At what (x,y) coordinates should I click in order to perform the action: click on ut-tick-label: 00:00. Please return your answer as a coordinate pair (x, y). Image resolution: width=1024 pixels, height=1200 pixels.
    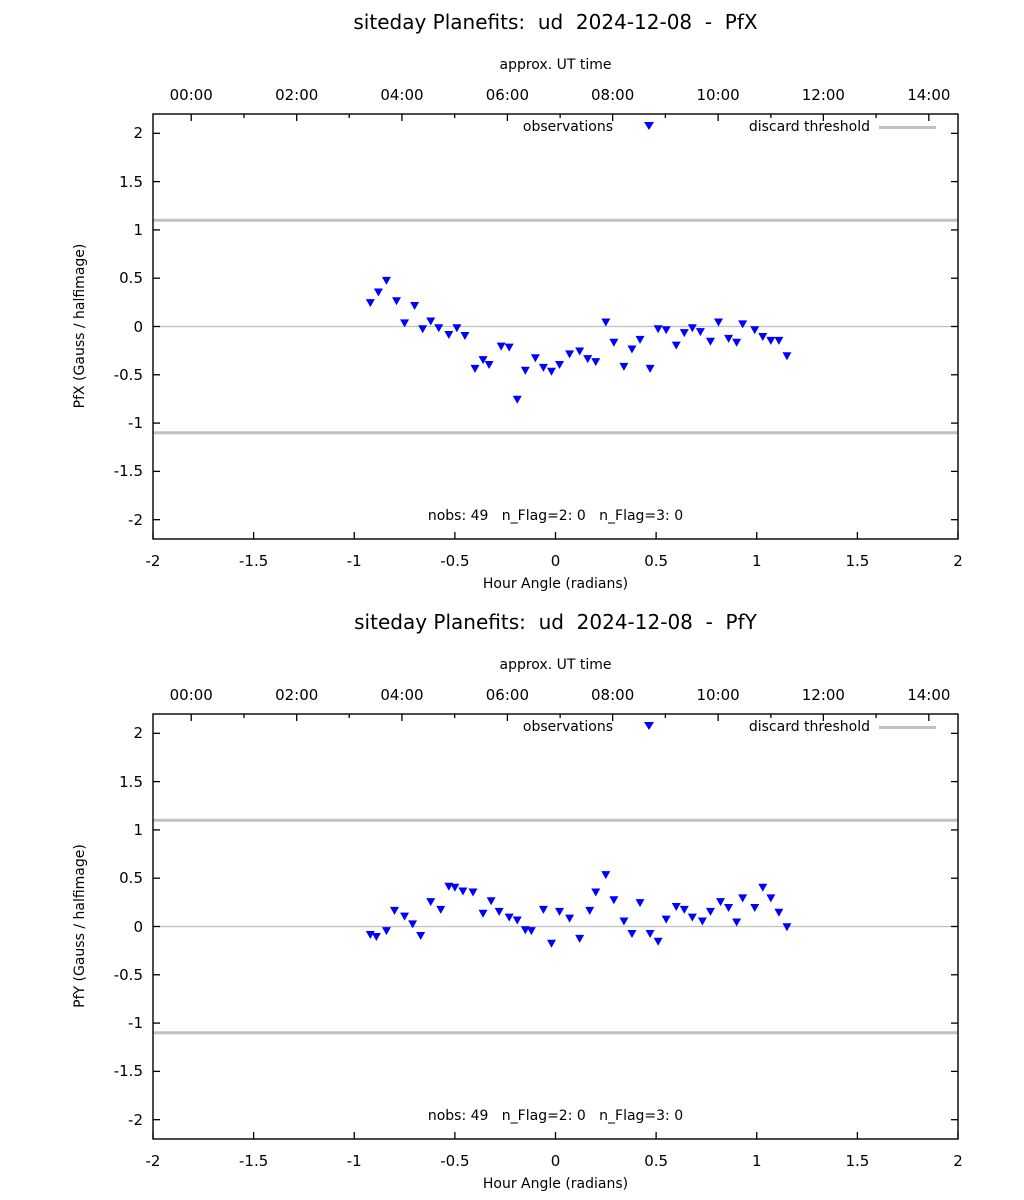
    Looking at the image, I should click on (191, 95).